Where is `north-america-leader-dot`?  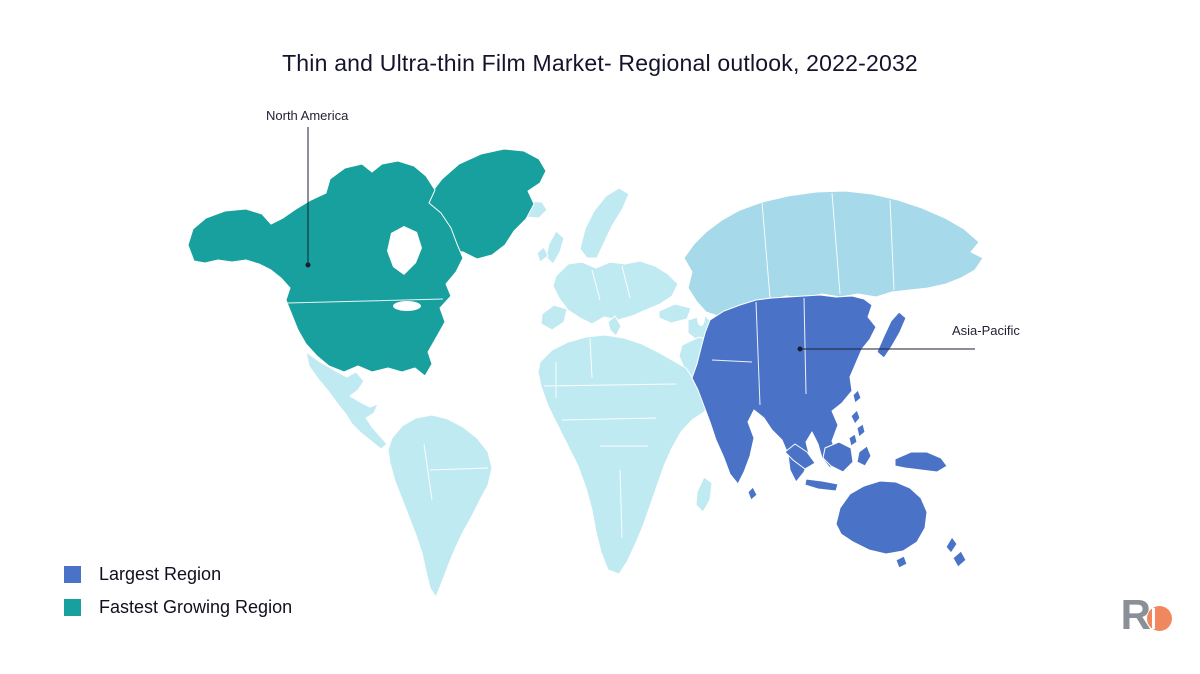 north-america-leader-dot is located at coordinates (308, 265).